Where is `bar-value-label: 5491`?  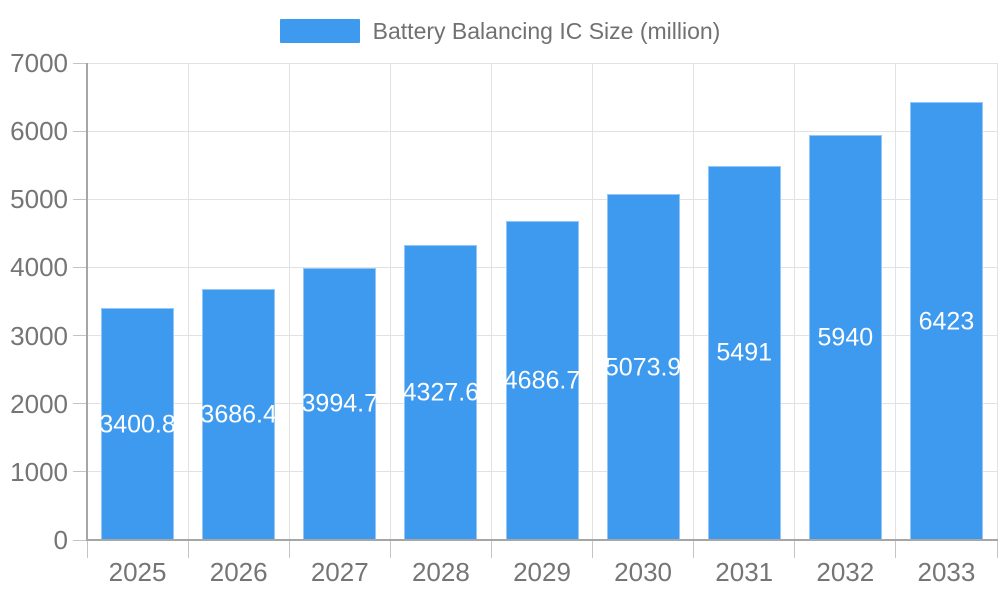
bar-value-label: 5491 is located at coordinates (744, 352).